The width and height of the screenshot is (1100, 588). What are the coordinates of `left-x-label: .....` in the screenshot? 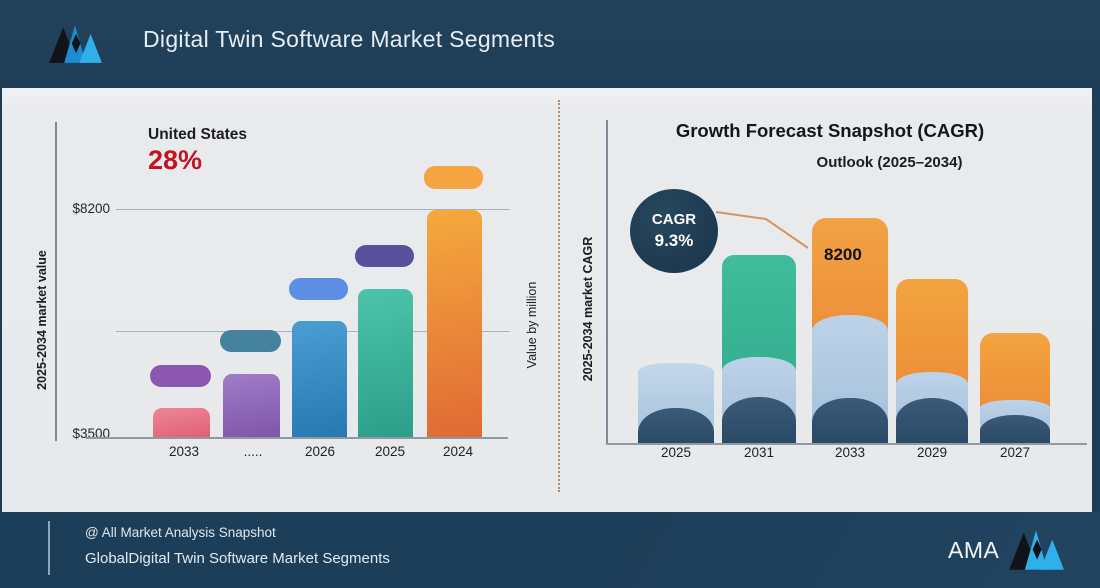 It's located at (253, 451).